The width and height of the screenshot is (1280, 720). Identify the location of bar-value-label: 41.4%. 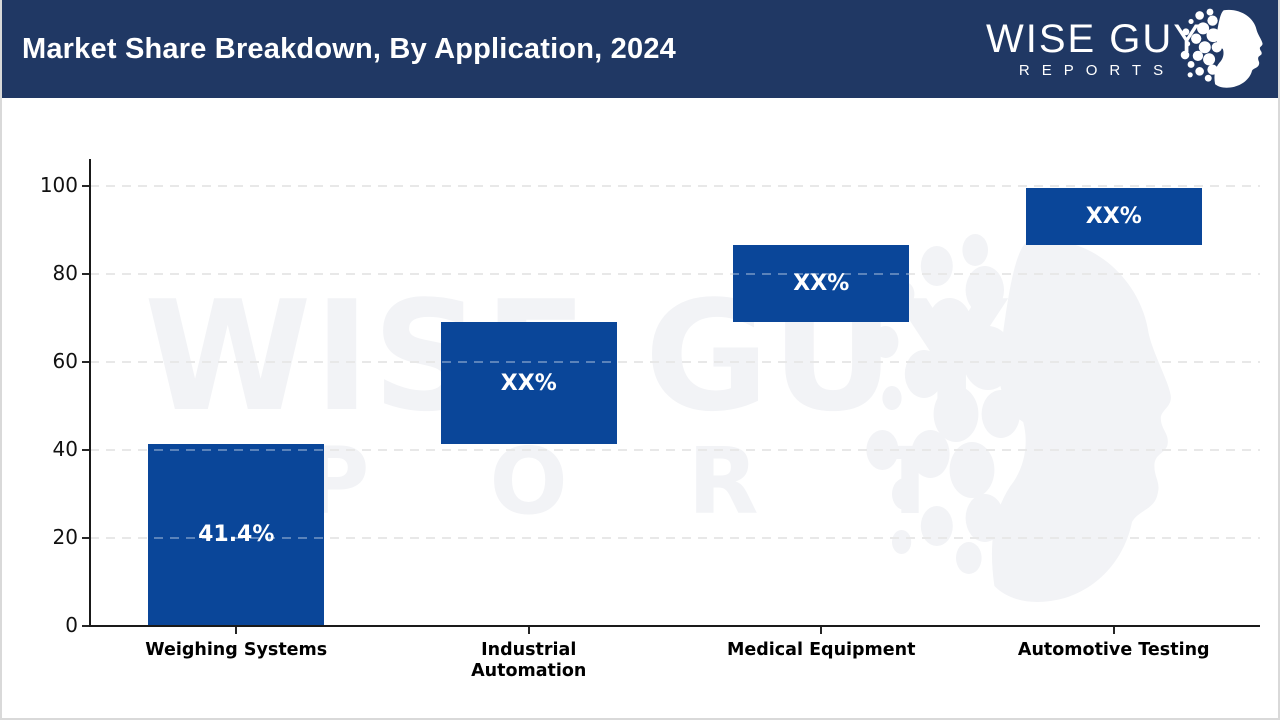
(236, 535).